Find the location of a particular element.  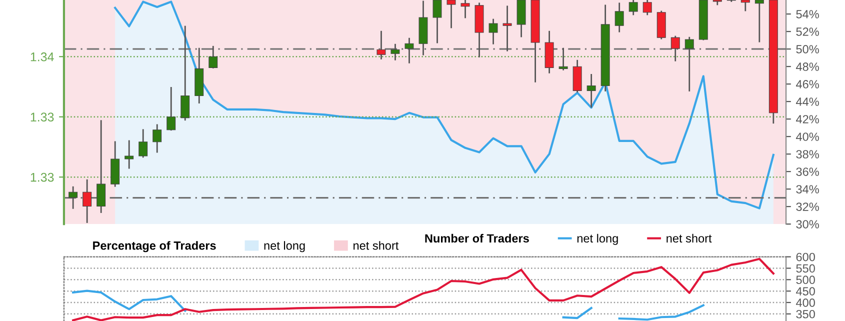

y-tick-label: 400 is located at coordinates (805, 302).